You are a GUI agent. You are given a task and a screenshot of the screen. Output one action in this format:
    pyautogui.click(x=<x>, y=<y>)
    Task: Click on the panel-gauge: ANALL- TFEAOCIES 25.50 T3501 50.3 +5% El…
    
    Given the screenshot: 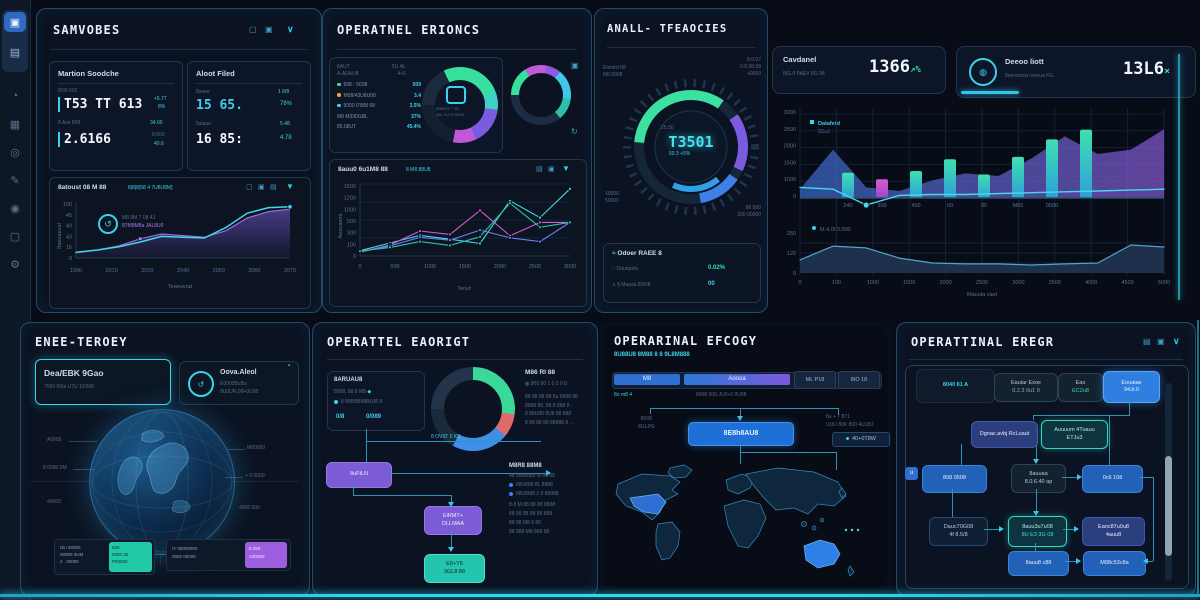 What is the action you would take?
    pyautogui.click(x=681, y=160)
    